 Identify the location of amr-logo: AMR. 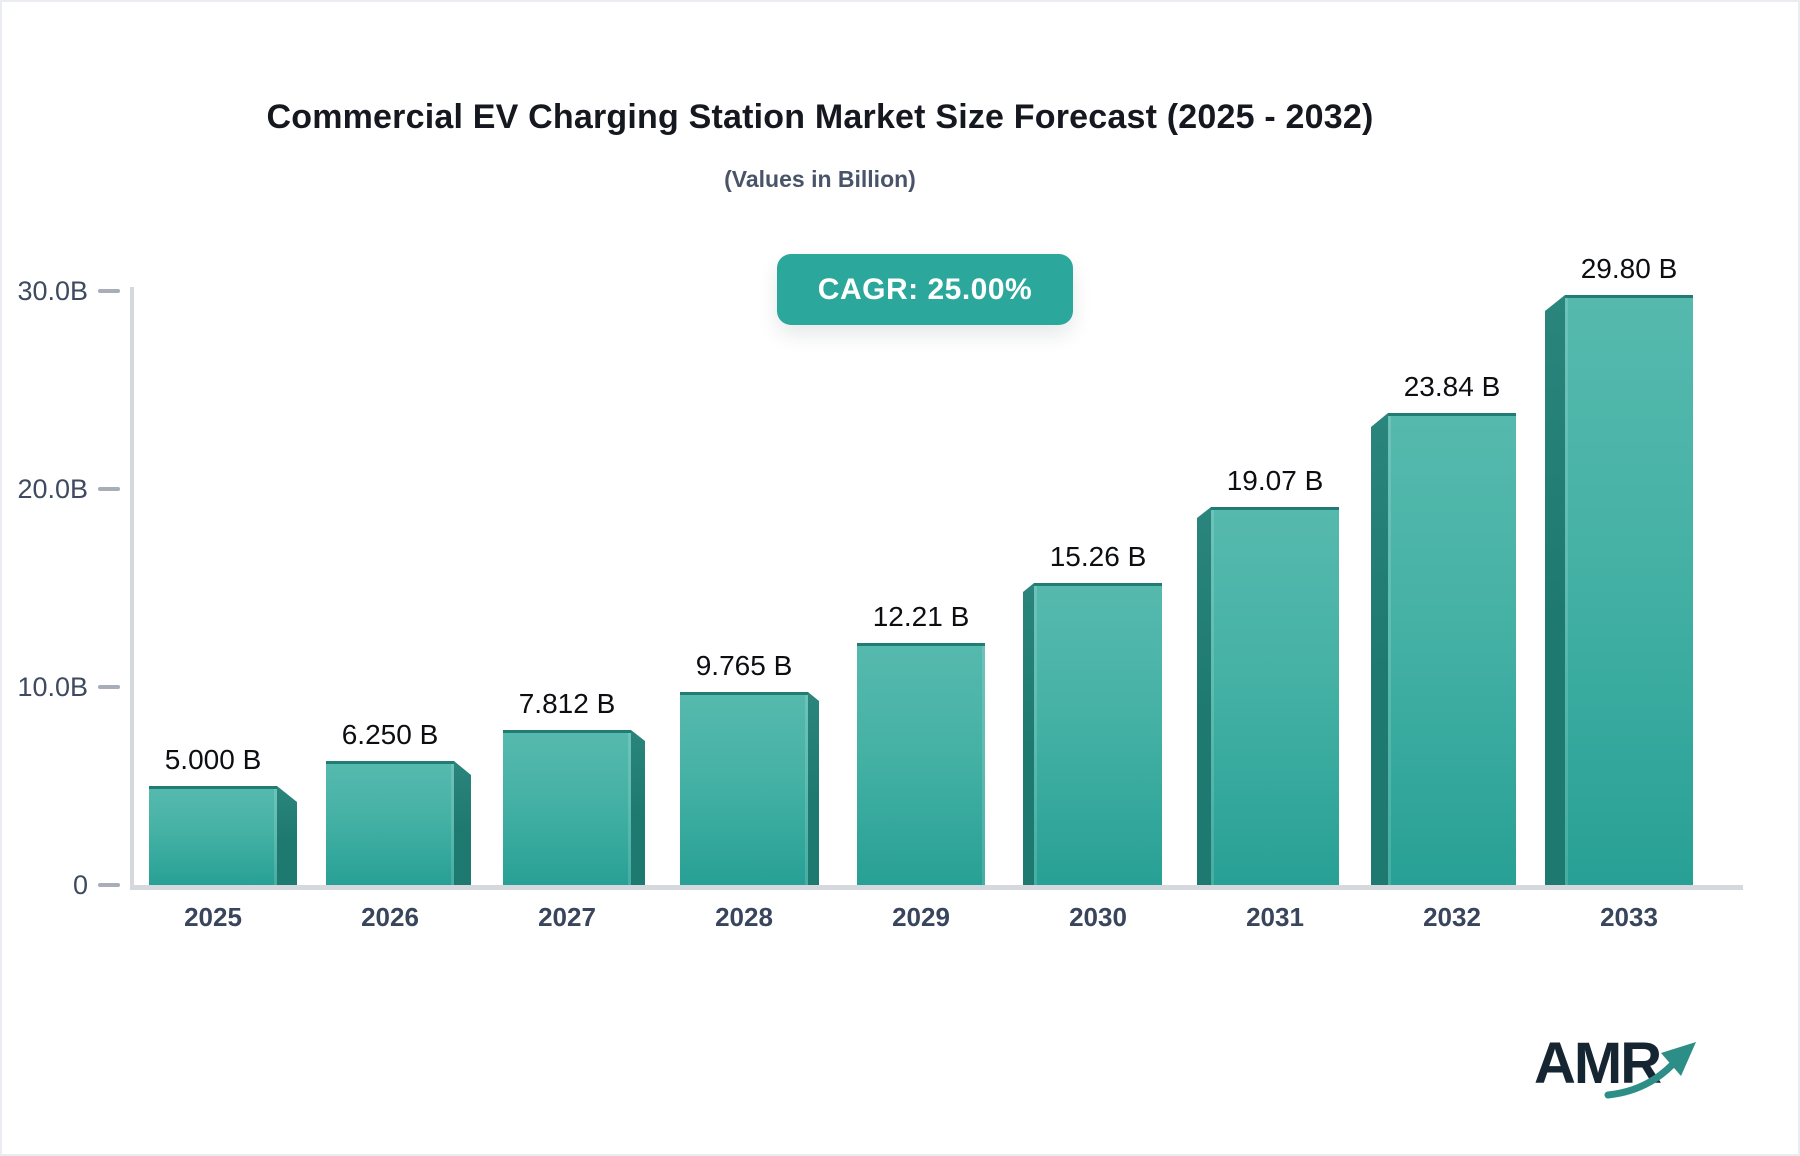
(1628, 1077).